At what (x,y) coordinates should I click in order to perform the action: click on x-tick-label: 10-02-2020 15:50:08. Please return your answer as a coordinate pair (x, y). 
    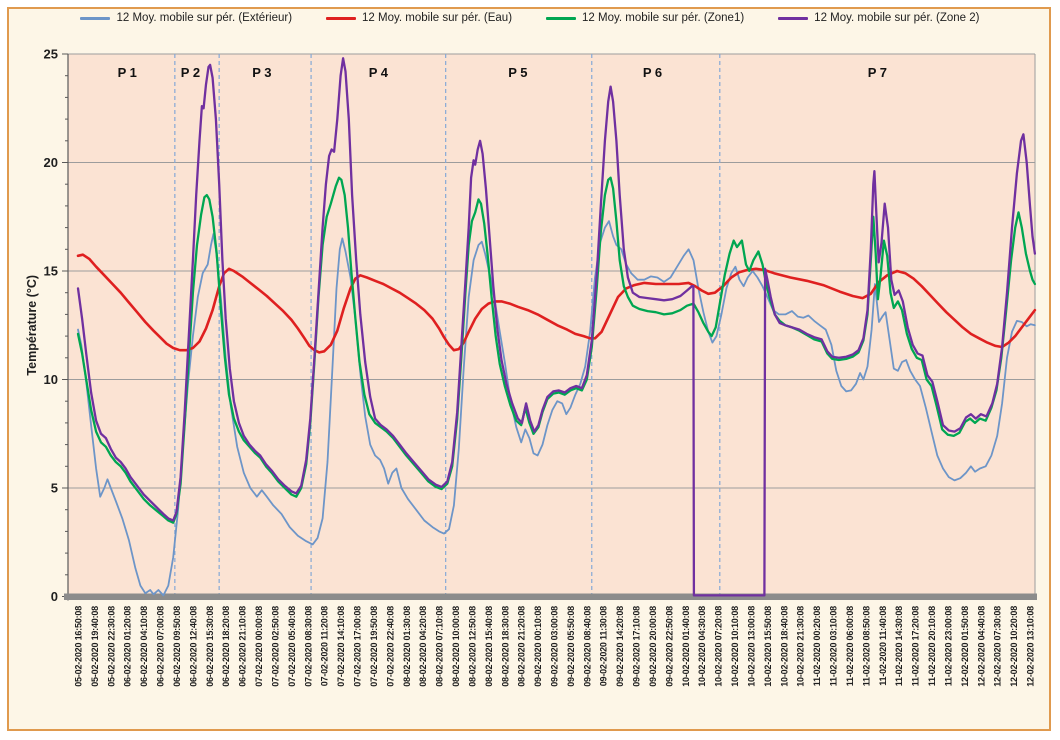
    Looking at the image, I should click on (768, 646).